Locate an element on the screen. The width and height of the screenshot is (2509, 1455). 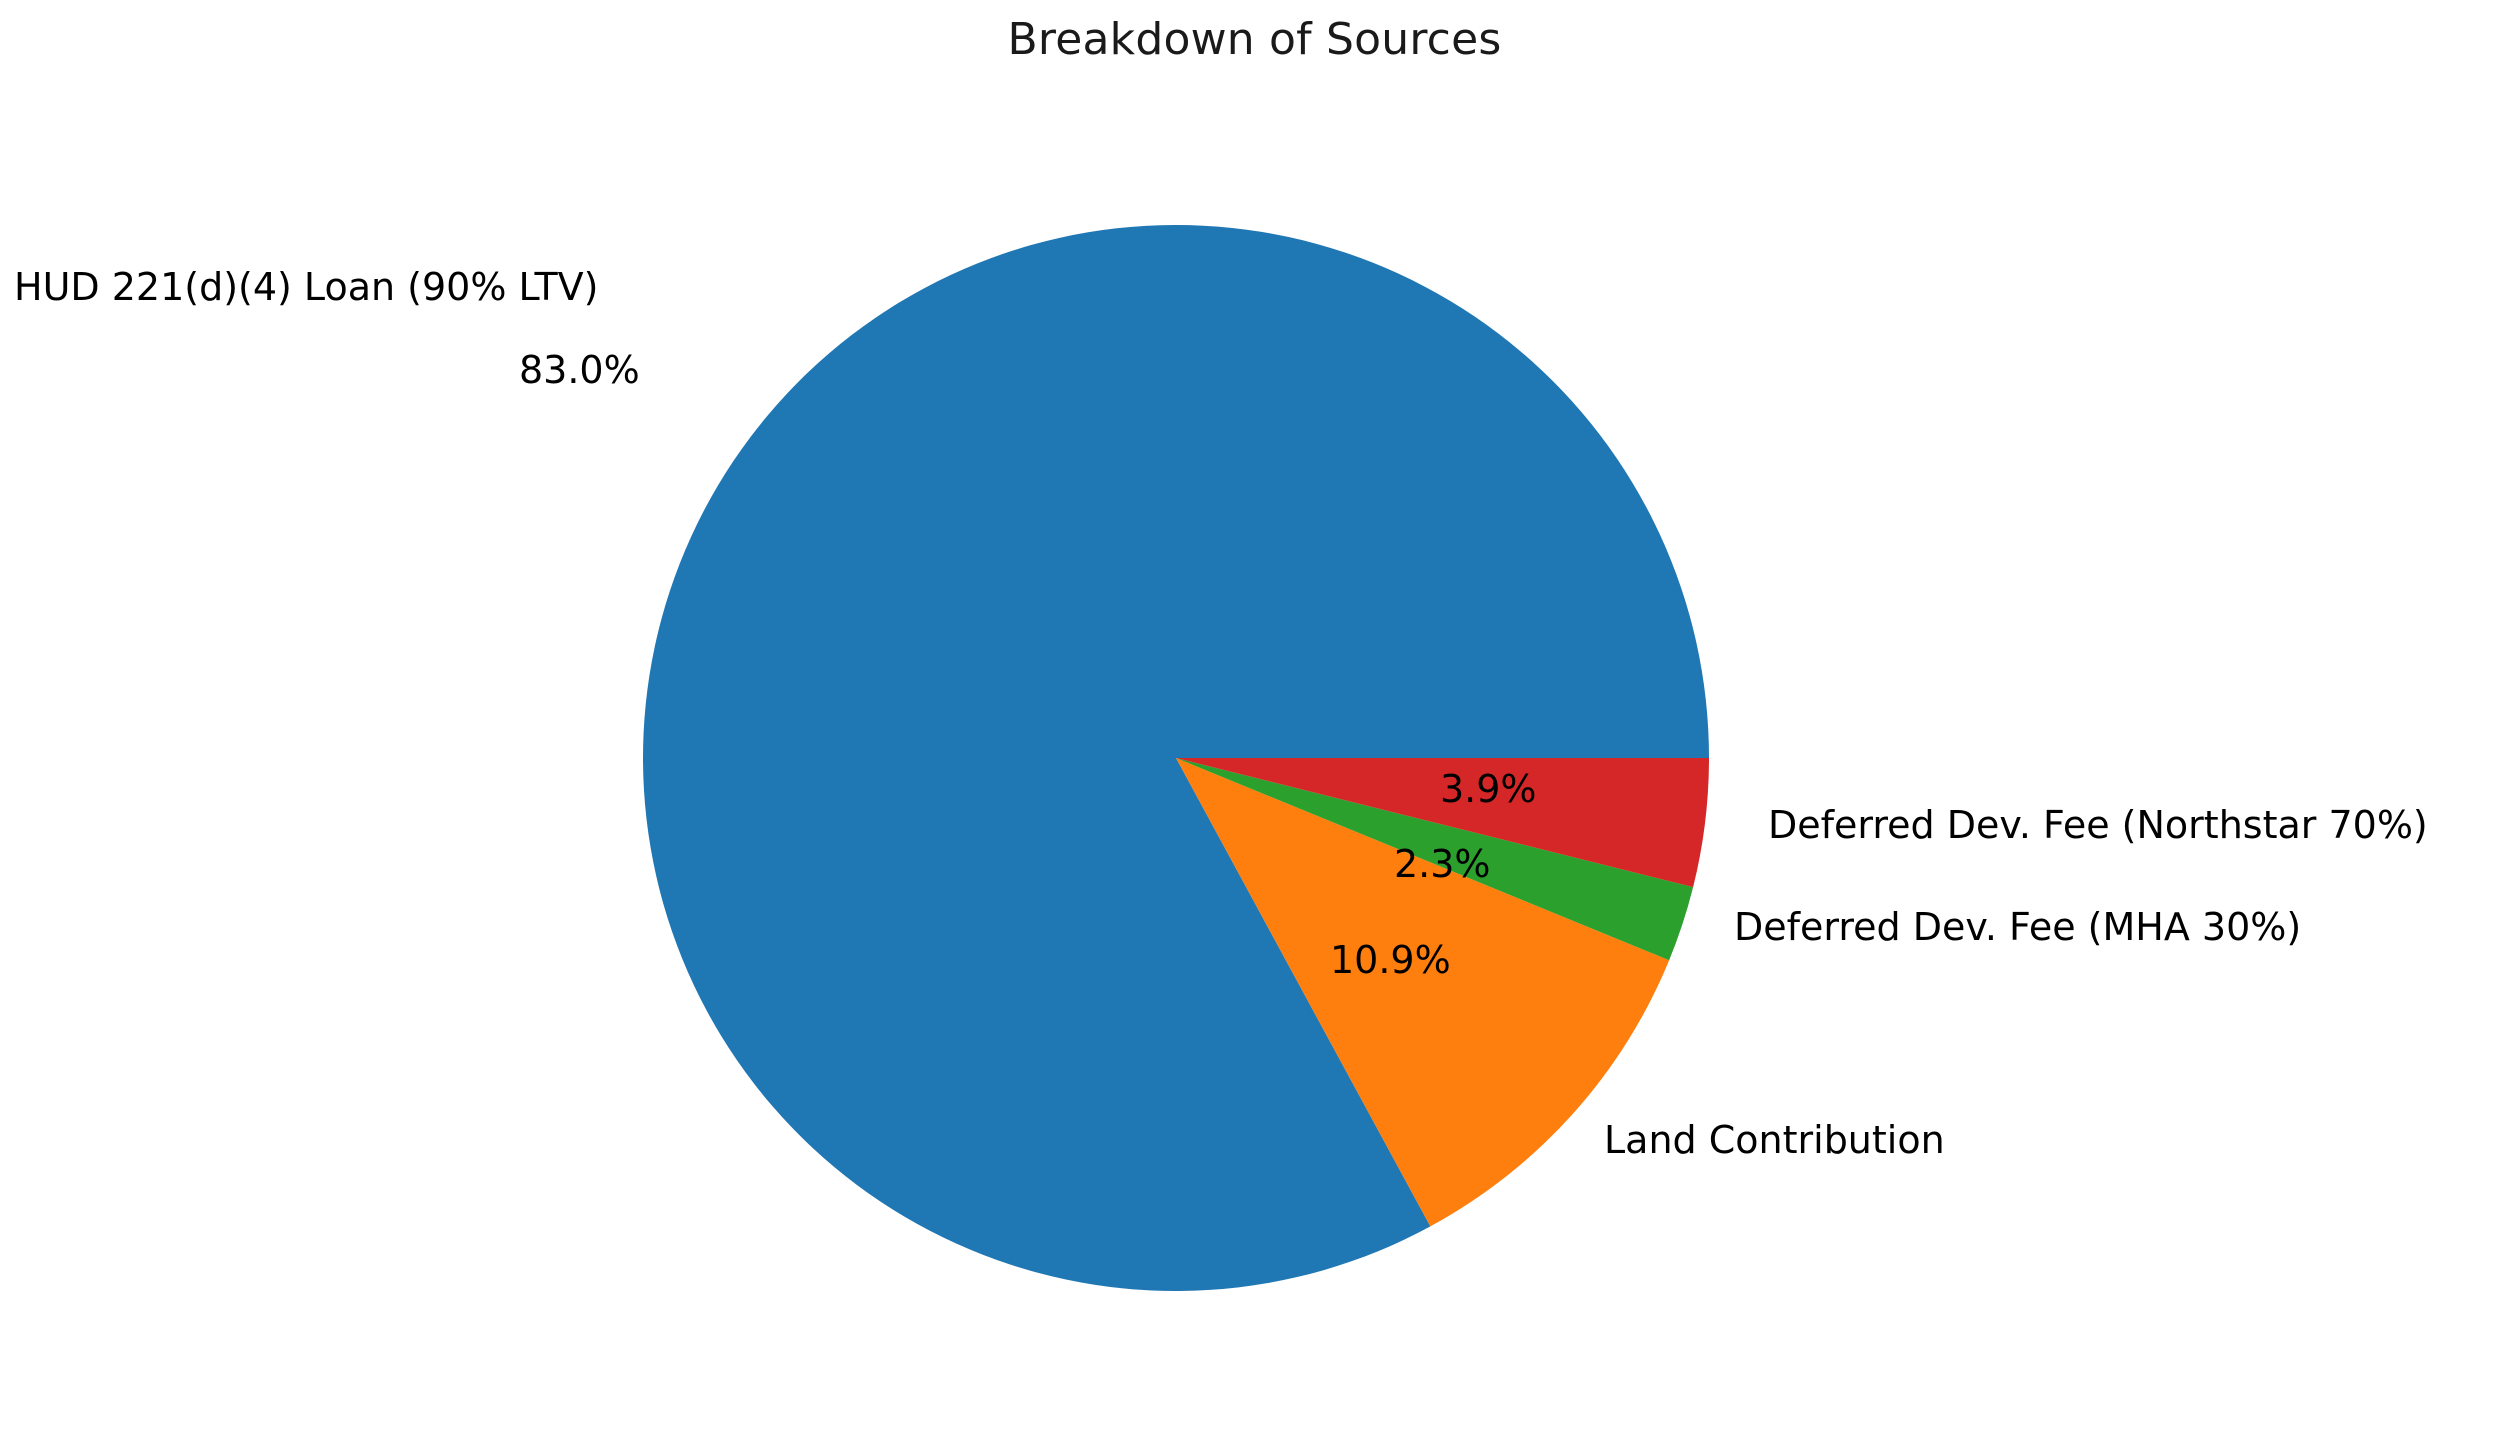
chart-title: Breakdown of Sources is located at coordinates (1254, 39).